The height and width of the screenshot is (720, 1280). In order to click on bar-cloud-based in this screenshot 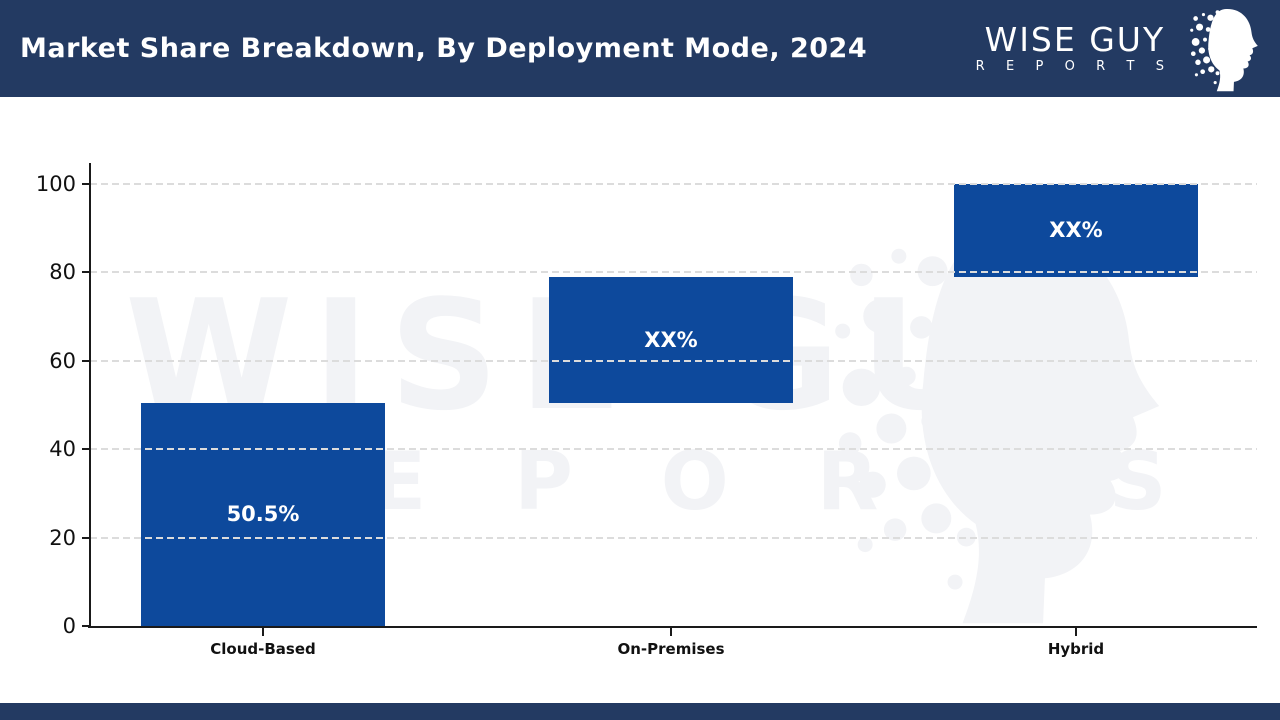, I will do `click(263, 514)`.